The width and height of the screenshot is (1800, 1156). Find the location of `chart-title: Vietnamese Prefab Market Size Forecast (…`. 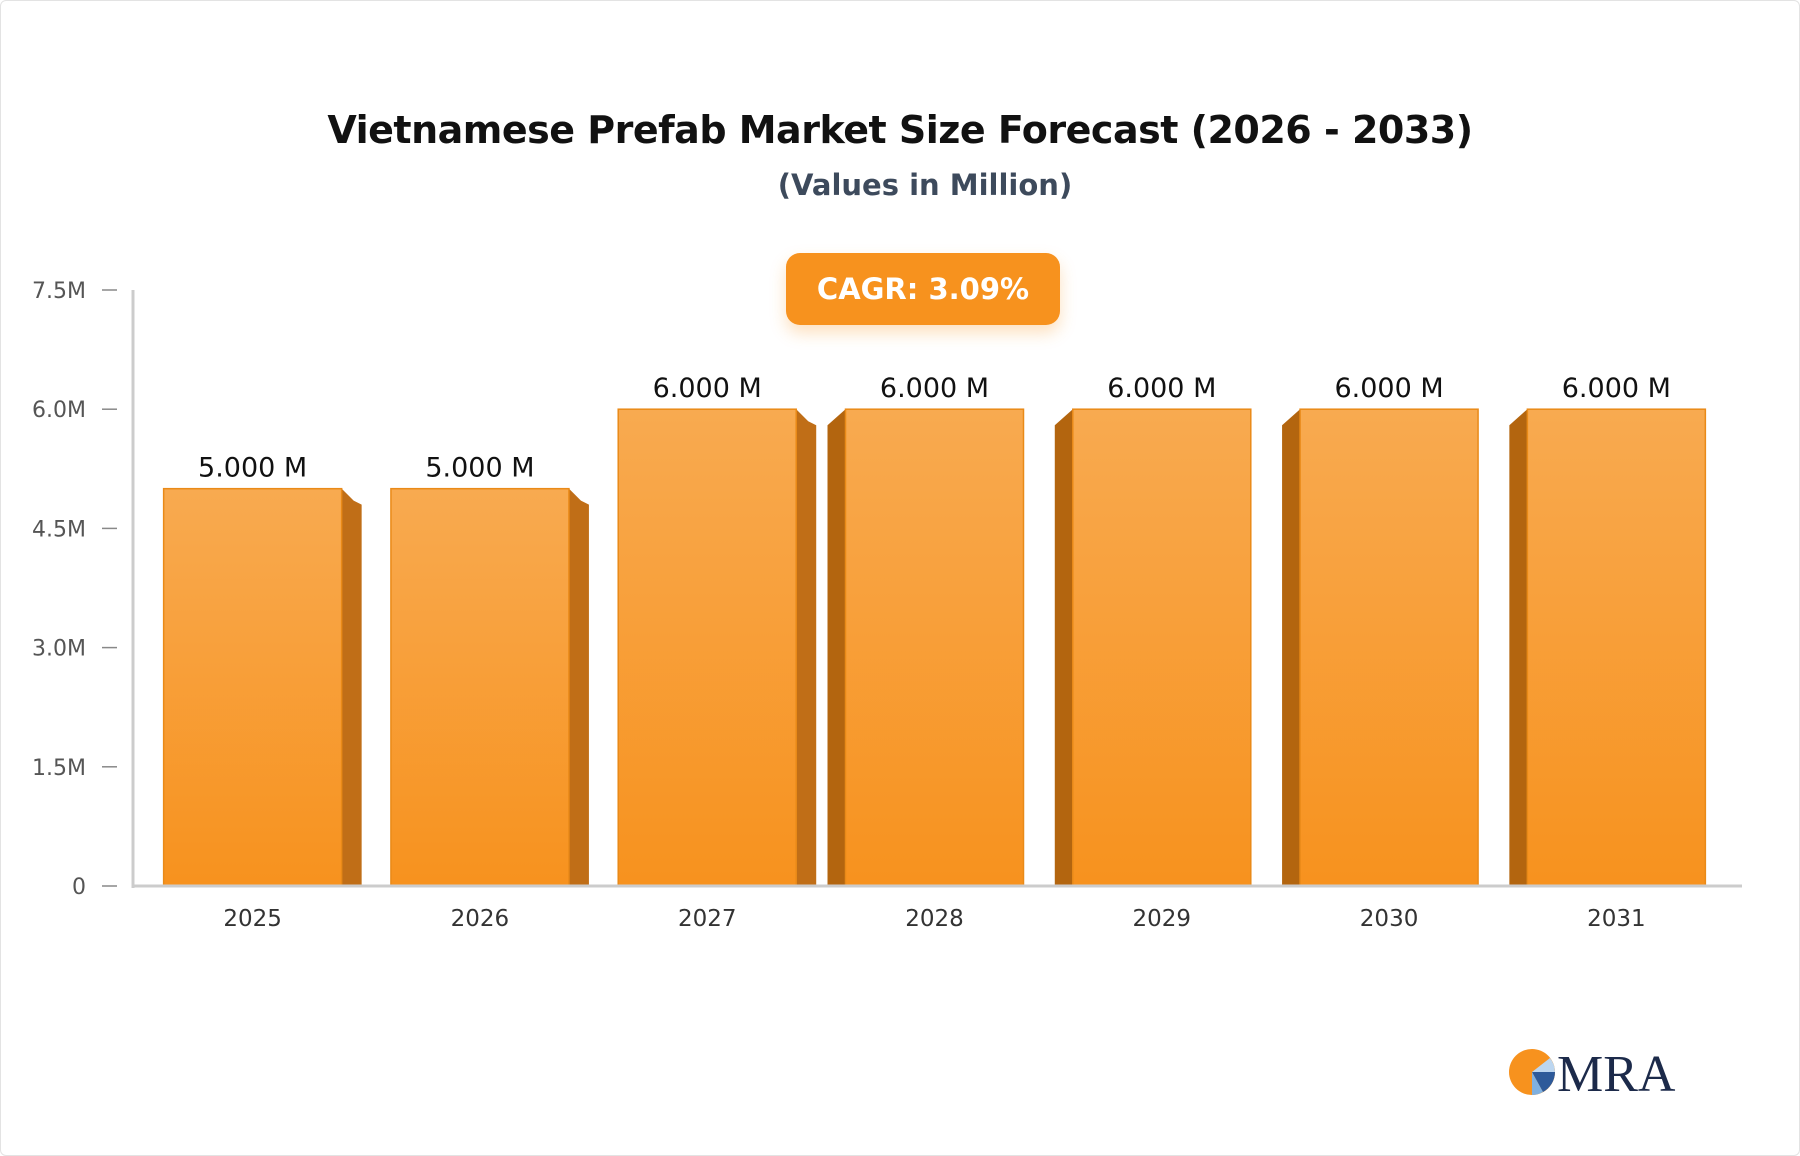

chart-title: Vietnamese Prefab Market Size Forecast (… is located at coordinates (900, 130).